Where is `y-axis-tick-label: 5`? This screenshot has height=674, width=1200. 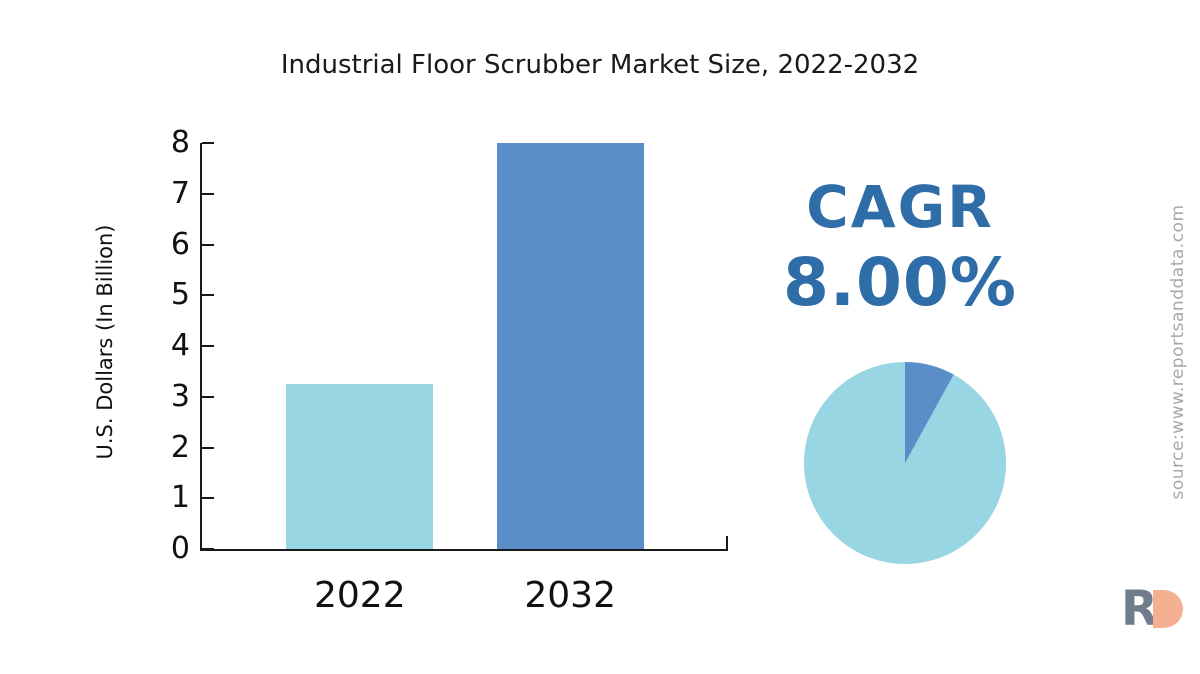 y-axis-tick-label: 5 is located at coordinates (180, 295).